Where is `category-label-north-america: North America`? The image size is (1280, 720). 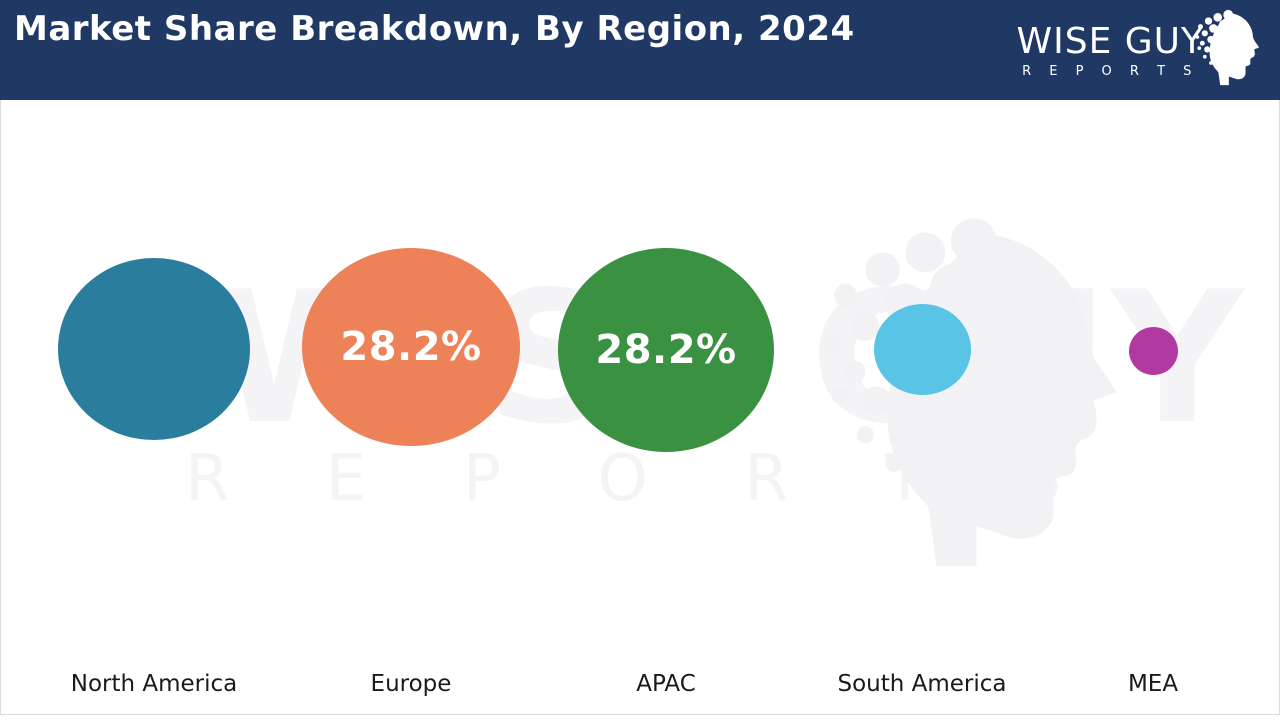 category-label-north-america: North America is located at coordinates (154, 684).